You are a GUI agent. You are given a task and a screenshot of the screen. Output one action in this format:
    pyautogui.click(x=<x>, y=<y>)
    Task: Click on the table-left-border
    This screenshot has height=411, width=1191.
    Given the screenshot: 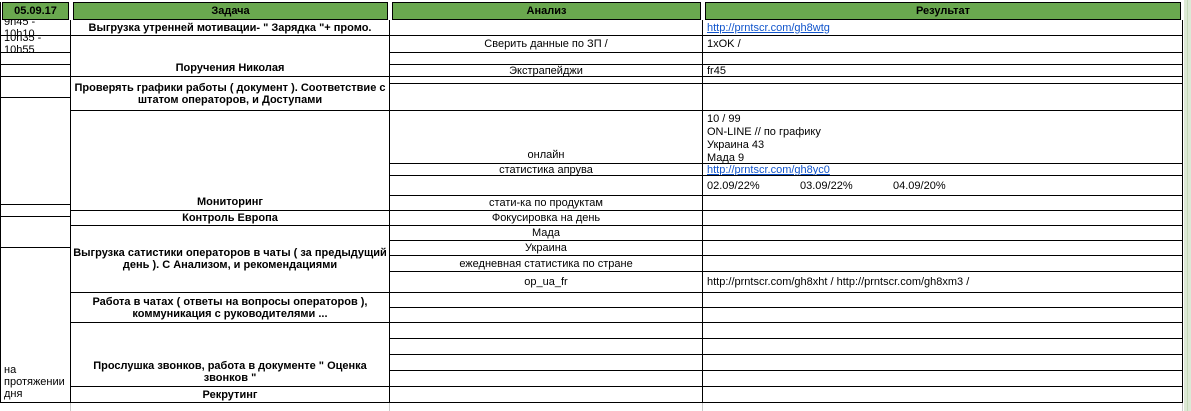 What is the action you would take?
    pyautogui.click(x=0, y=202)
    